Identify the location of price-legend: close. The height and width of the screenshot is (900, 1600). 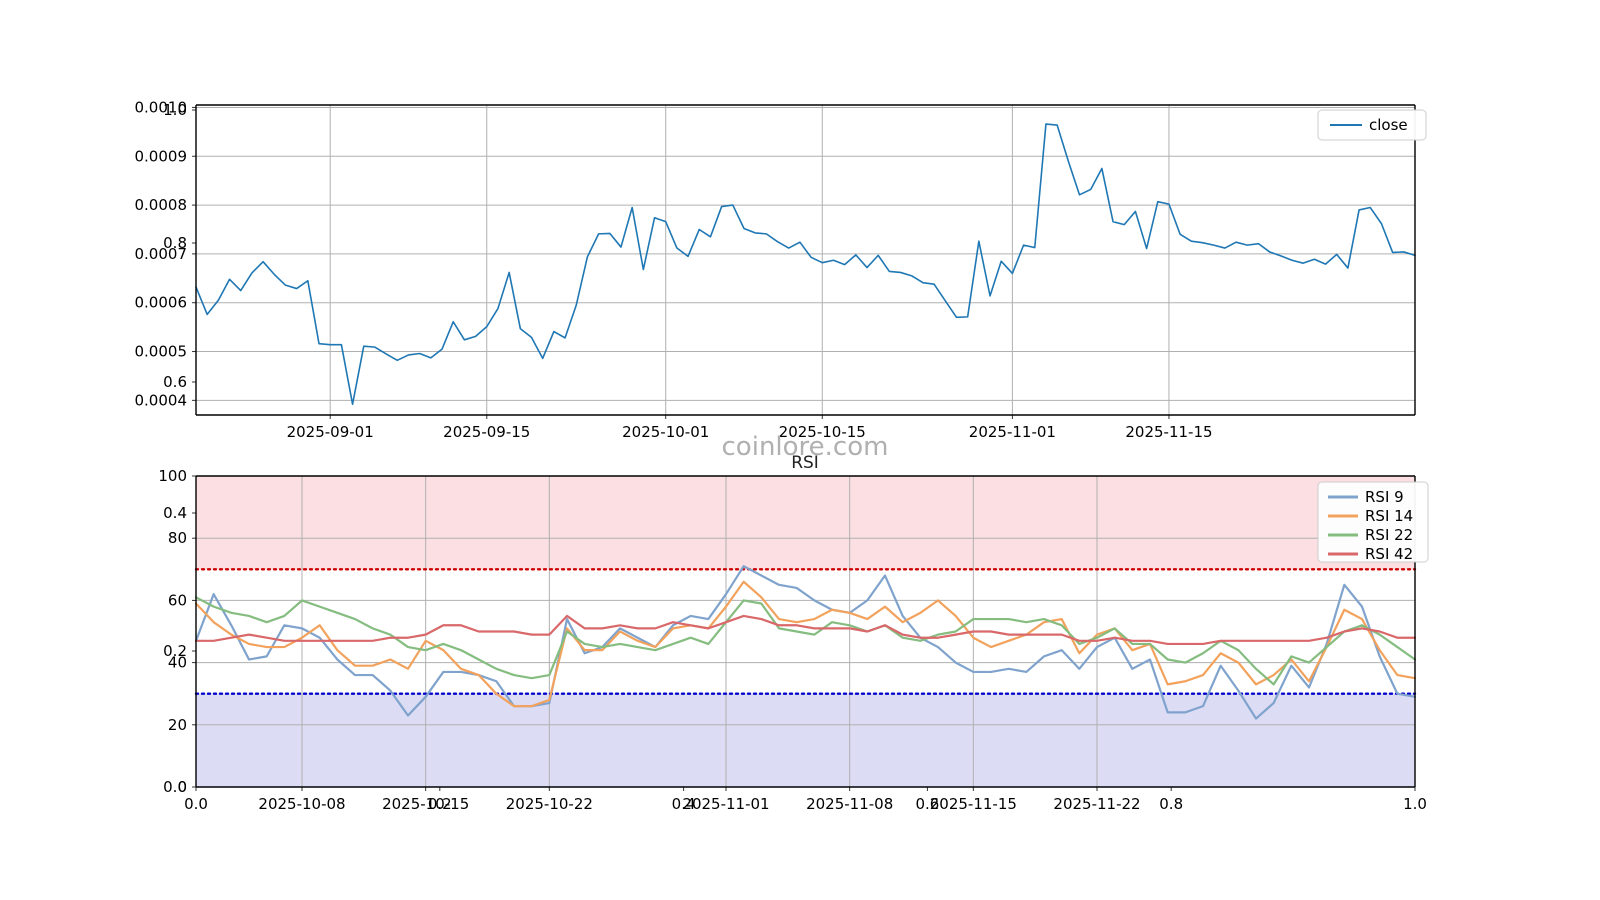
(1372, 125).